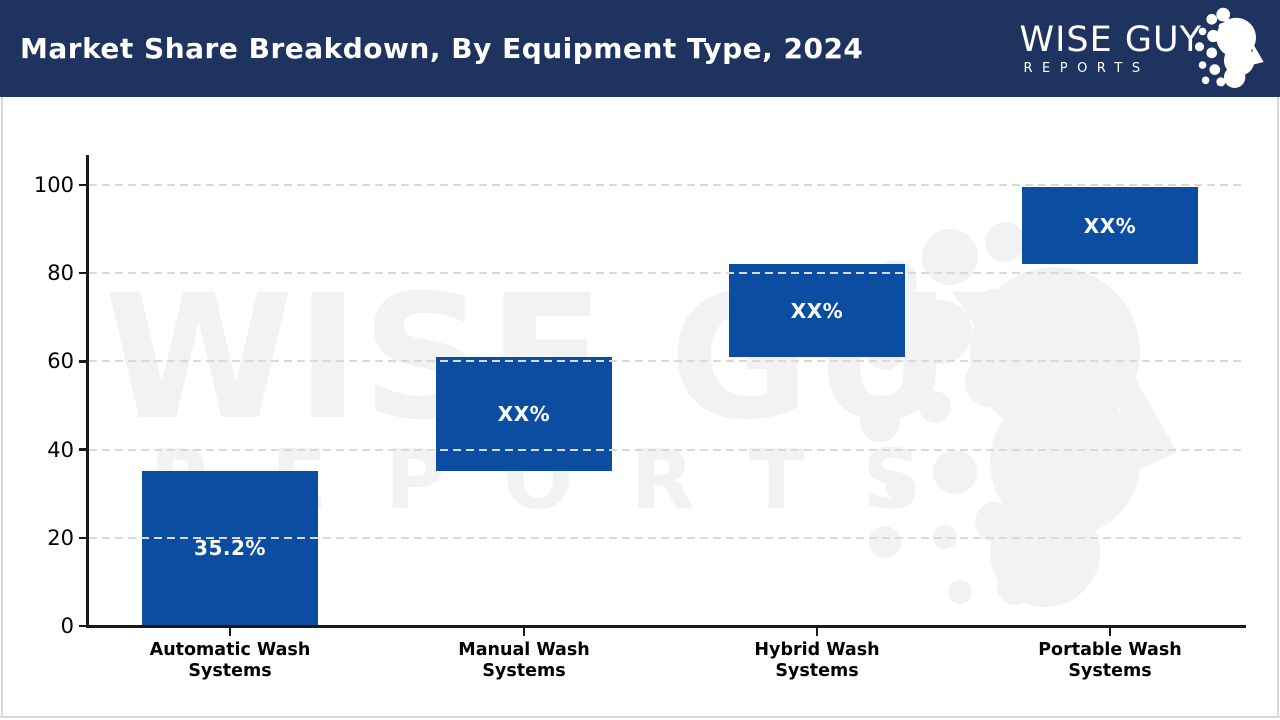  What do you see at coordinates (67, 626) in the screenshot?
I see `y-tick-label: 0` at bounding box center [67, 626].